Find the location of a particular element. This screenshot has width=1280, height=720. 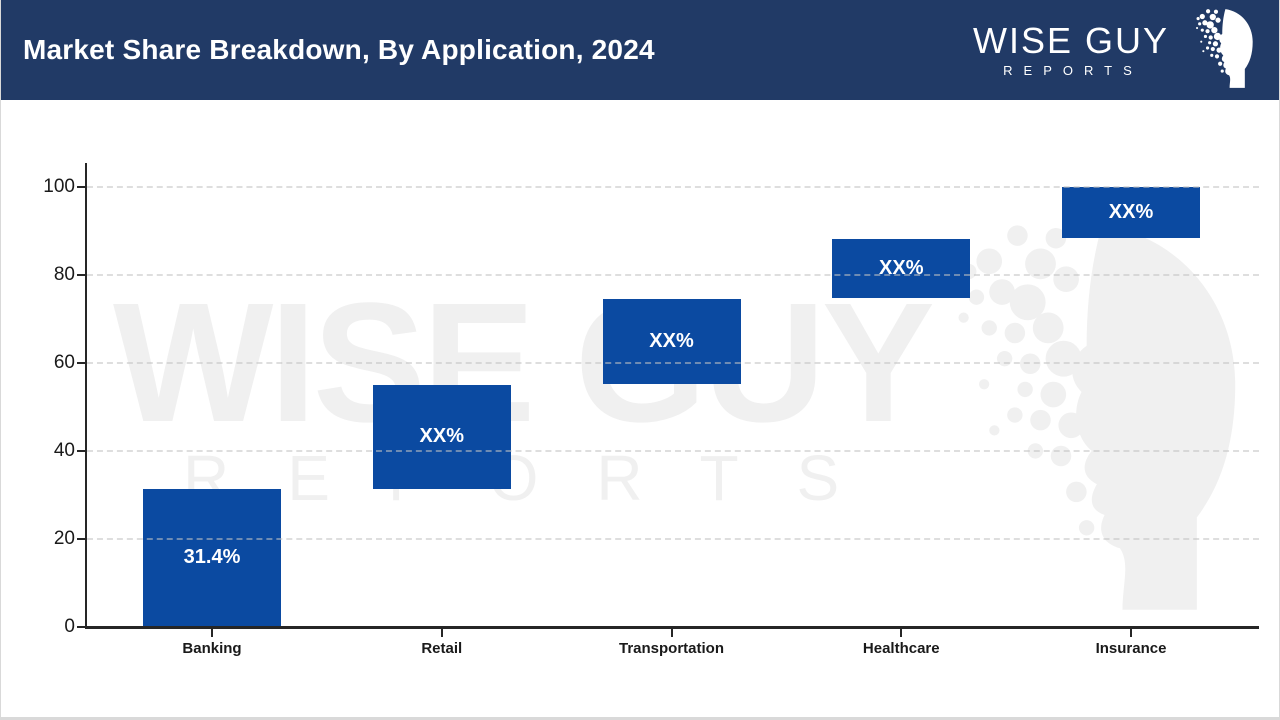

x-axis-line is located at coordinates (672, 627).